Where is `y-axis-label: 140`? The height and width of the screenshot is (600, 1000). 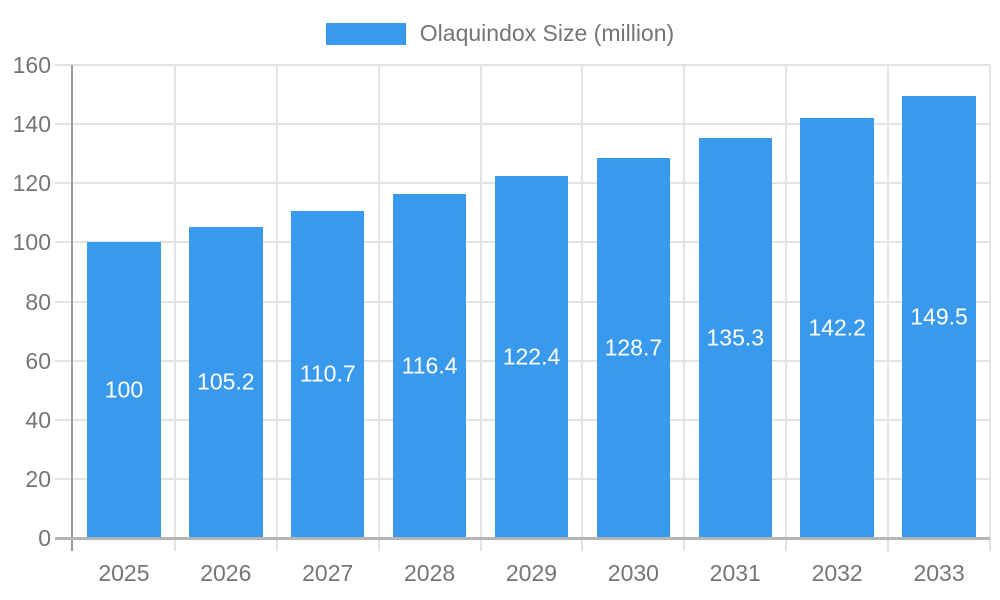
y-axis-label: 140 is located at coordinates (31, 124).